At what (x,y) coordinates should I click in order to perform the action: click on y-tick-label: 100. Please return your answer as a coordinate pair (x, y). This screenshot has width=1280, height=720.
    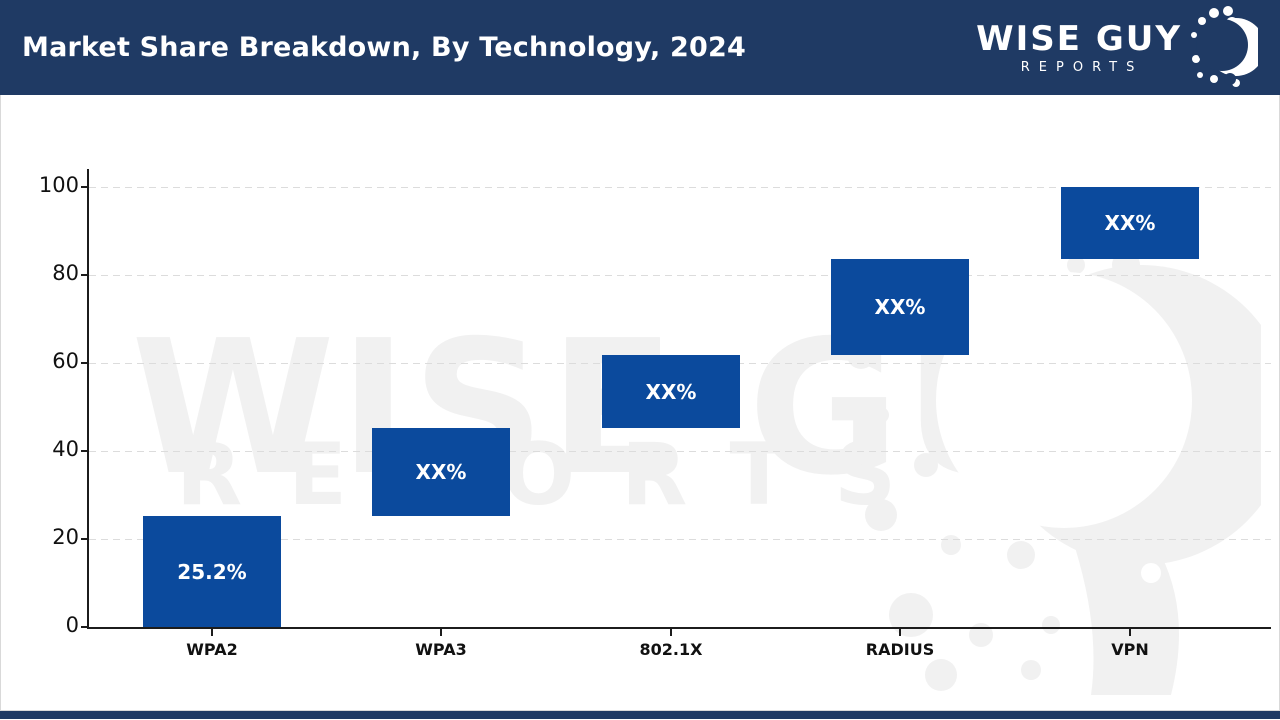
    Looking at the image, I should click on (58, 185).